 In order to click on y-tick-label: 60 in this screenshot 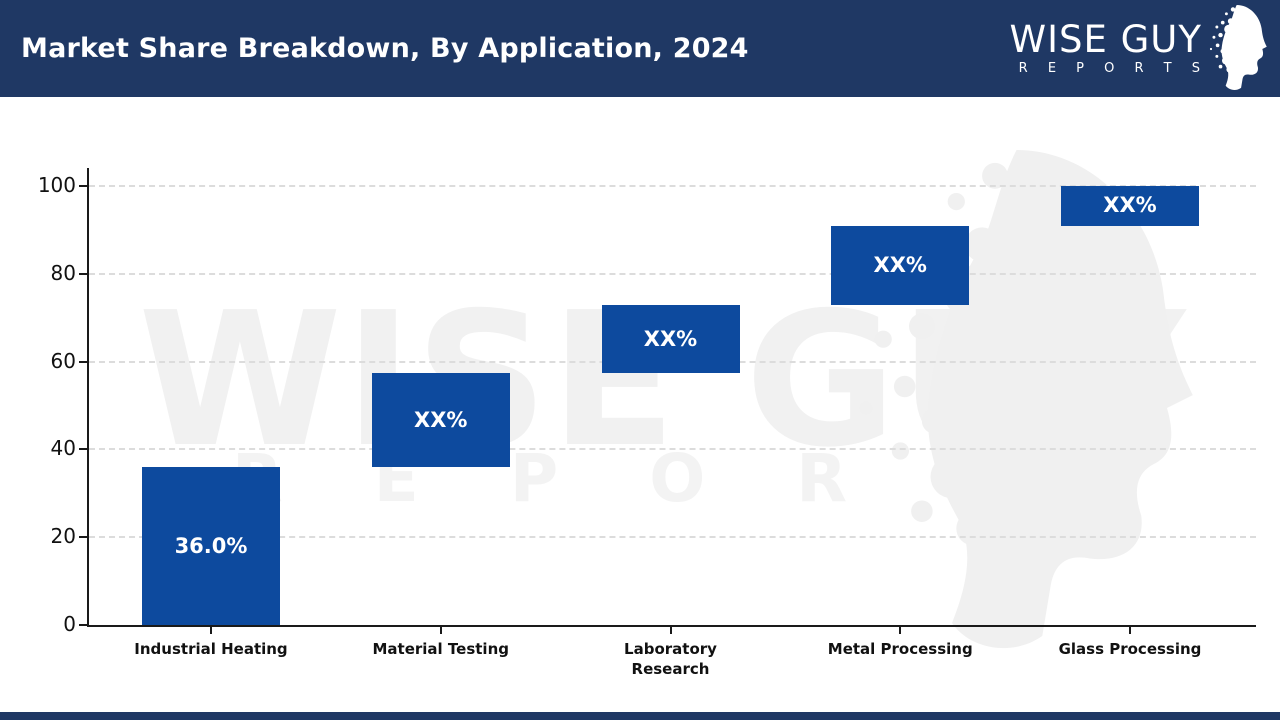, I will do `click(63, 360)`.